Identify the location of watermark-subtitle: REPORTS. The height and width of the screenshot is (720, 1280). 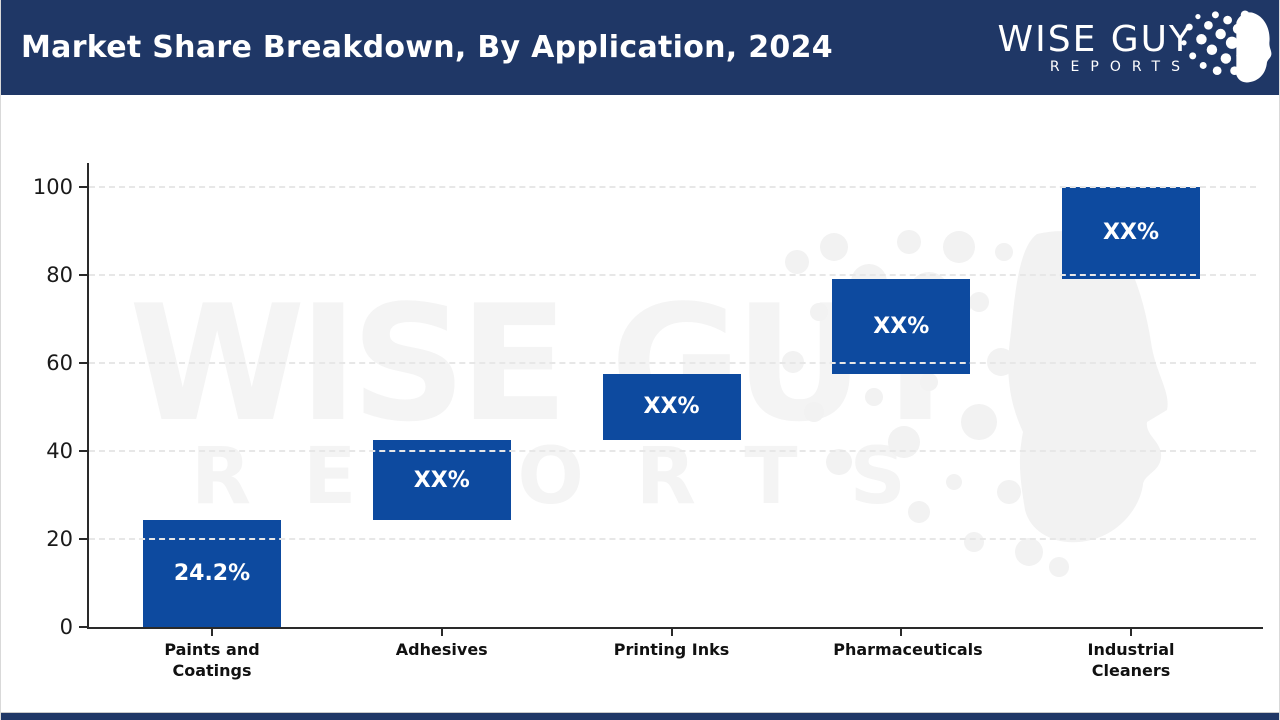
(574, 477).